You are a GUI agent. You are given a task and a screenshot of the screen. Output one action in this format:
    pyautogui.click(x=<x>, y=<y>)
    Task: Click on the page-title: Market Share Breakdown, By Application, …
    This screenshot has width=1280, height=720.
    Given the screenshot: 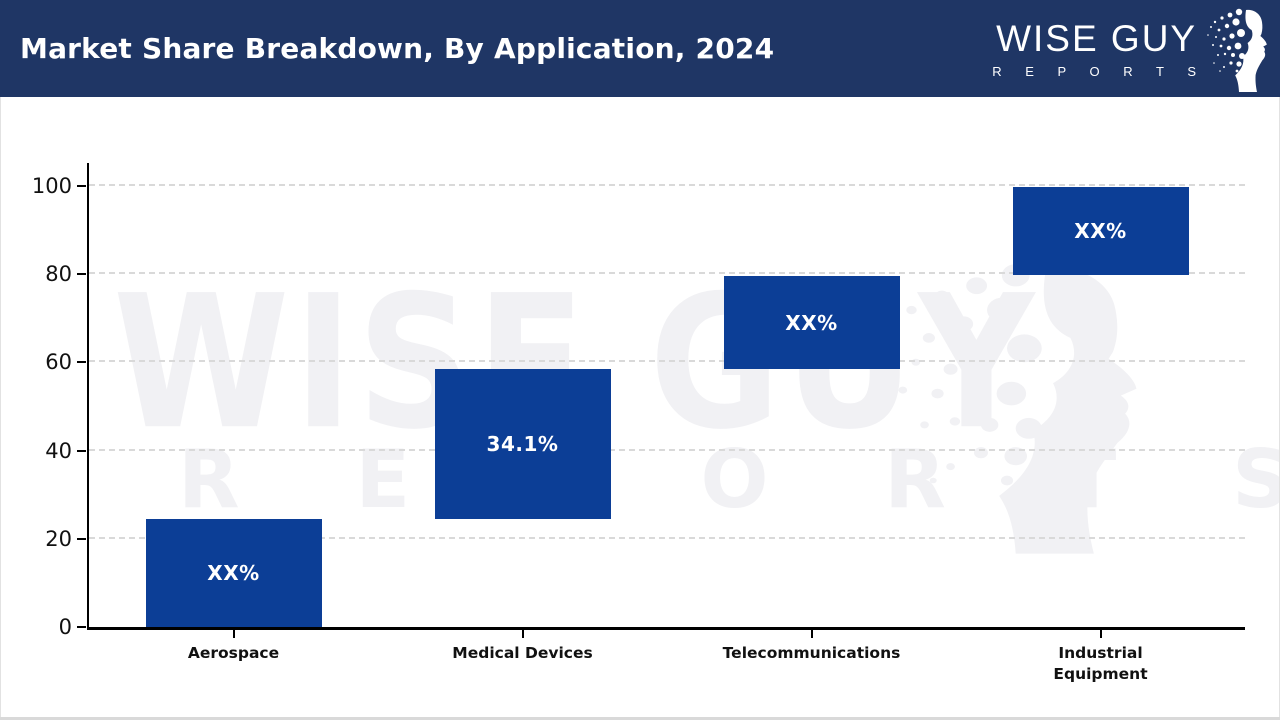 What is the action you would take?
    pyautogui.click(x=397, y=48)
    